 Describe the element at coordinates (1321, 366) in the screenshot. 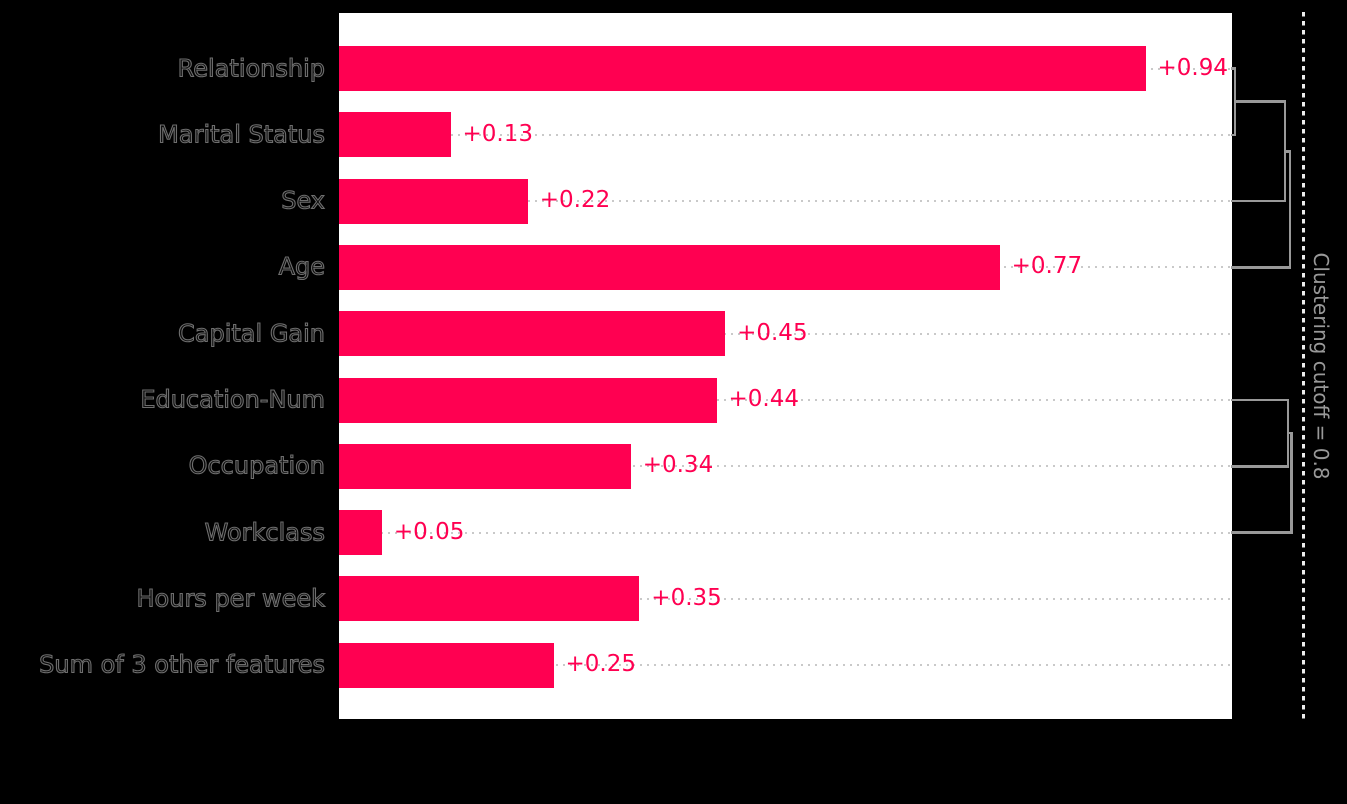

I see `clustering-cutoff-label: Clustering cutoff = 0.8` at that location.